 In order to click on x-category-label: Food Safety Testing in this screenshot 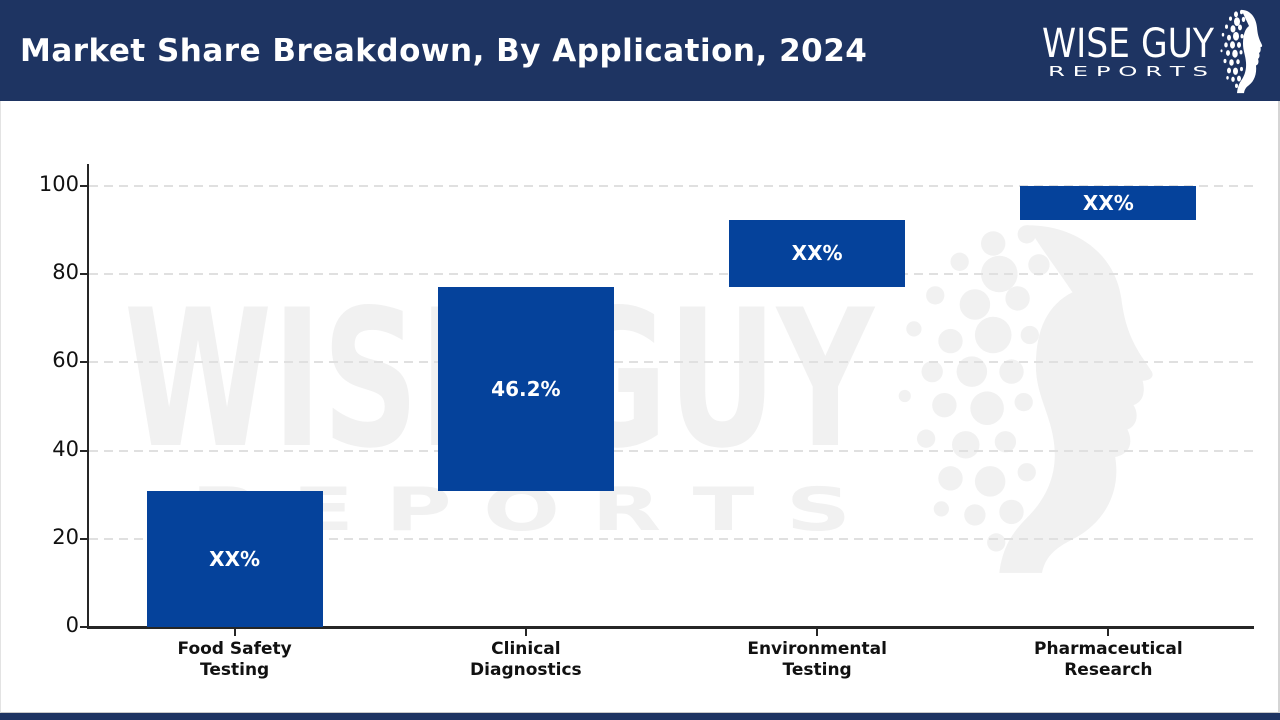, I will do `click(234, 659)`.